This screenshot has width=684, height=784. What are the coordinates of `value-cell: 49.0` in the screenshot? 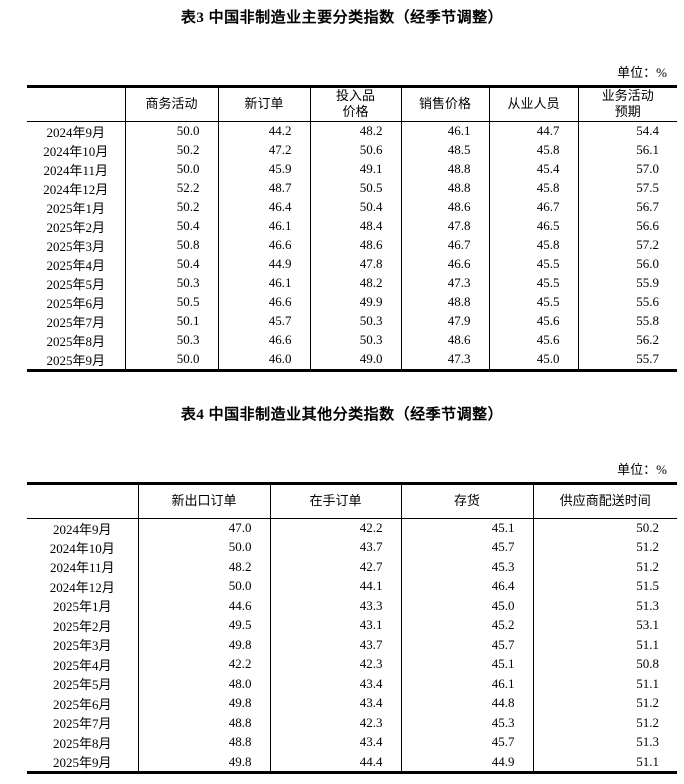 It's located at (355, 359).